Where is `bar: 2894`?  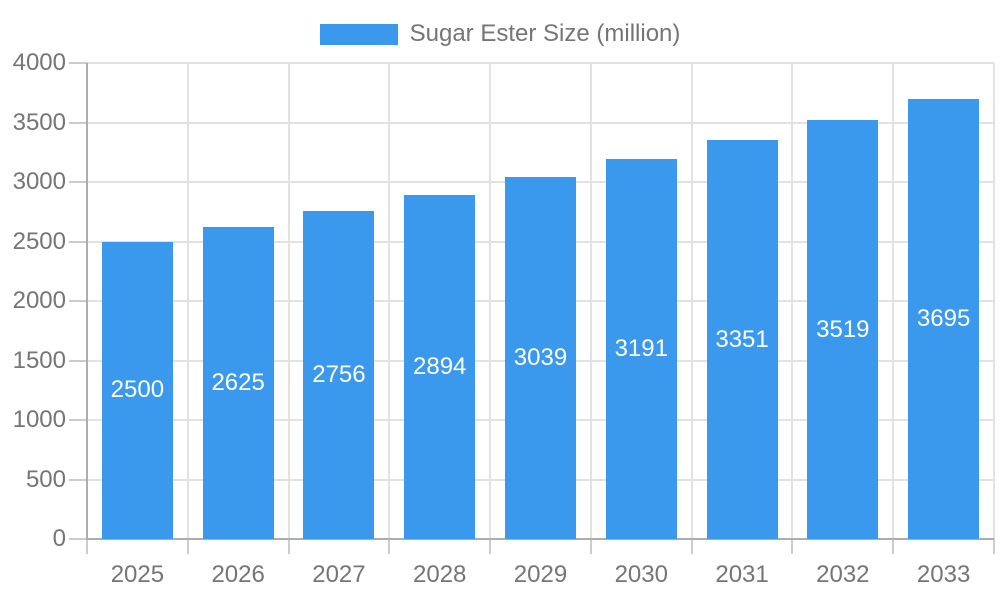 bar: 2894 is located at coordinates (440, 366).